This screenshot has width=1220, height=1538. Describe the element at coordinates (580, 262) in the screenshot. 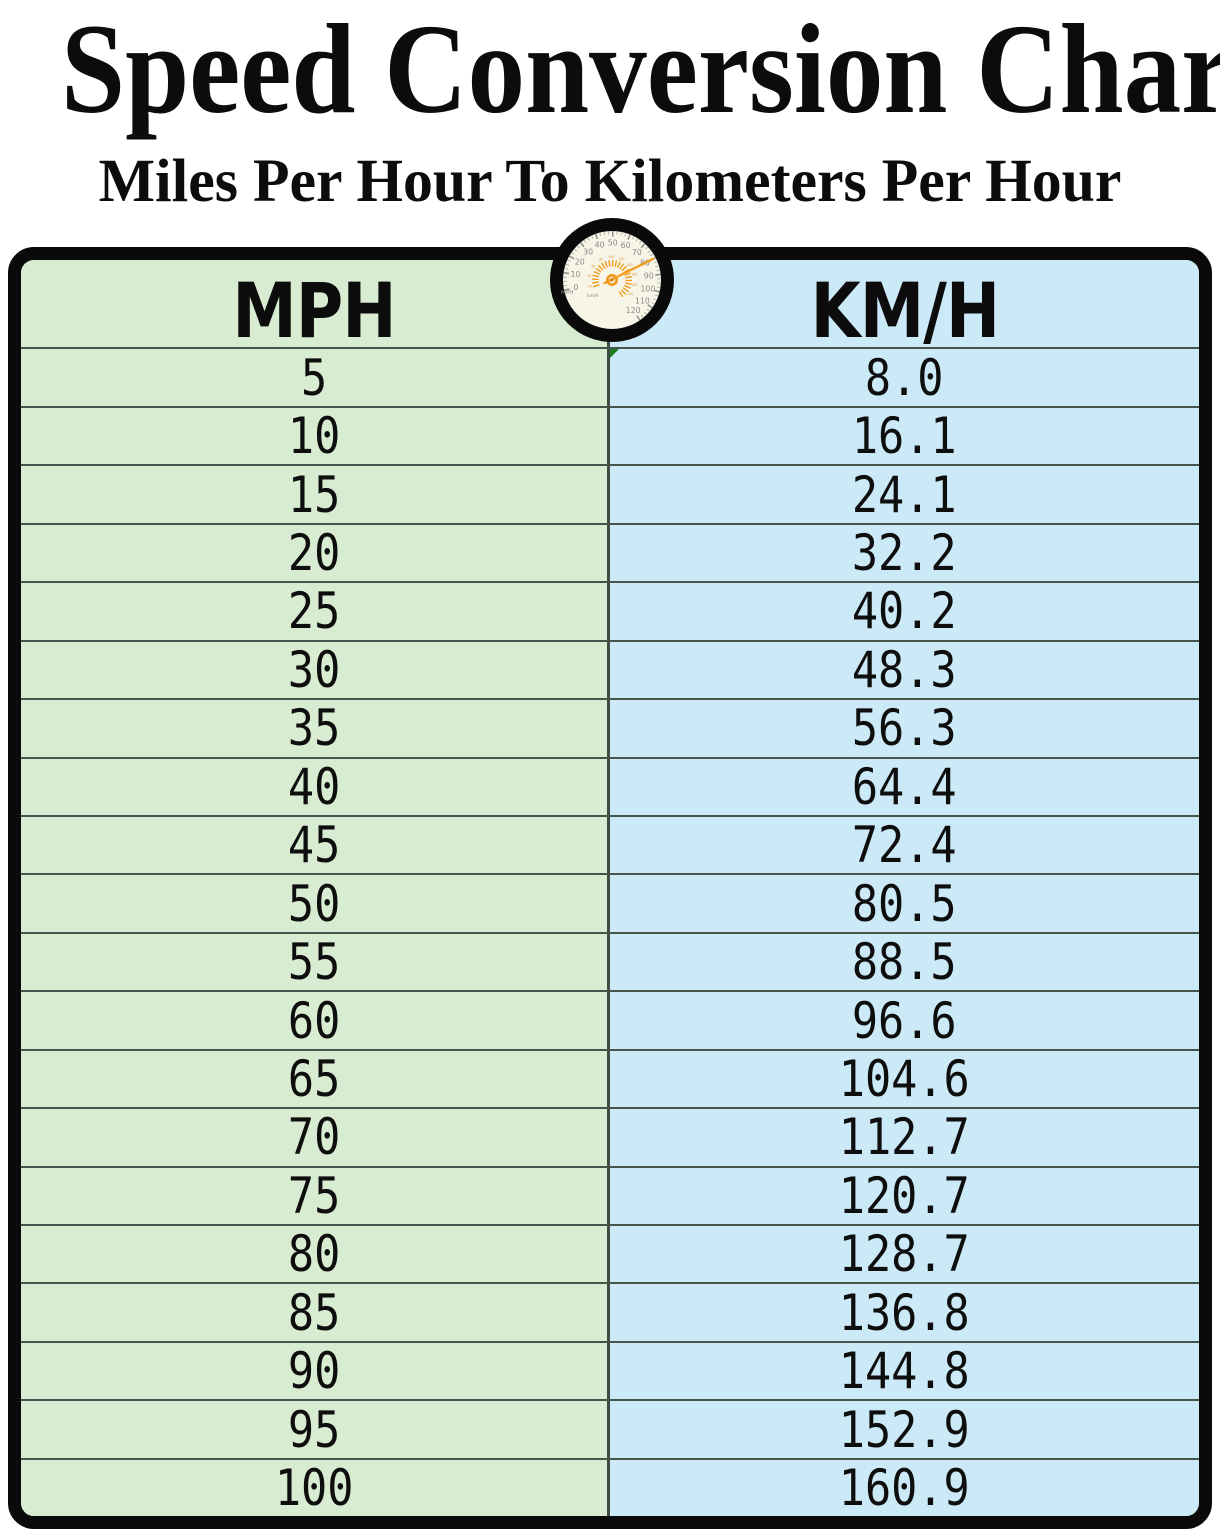

I see `gauge-dial-number: 20` at that location.